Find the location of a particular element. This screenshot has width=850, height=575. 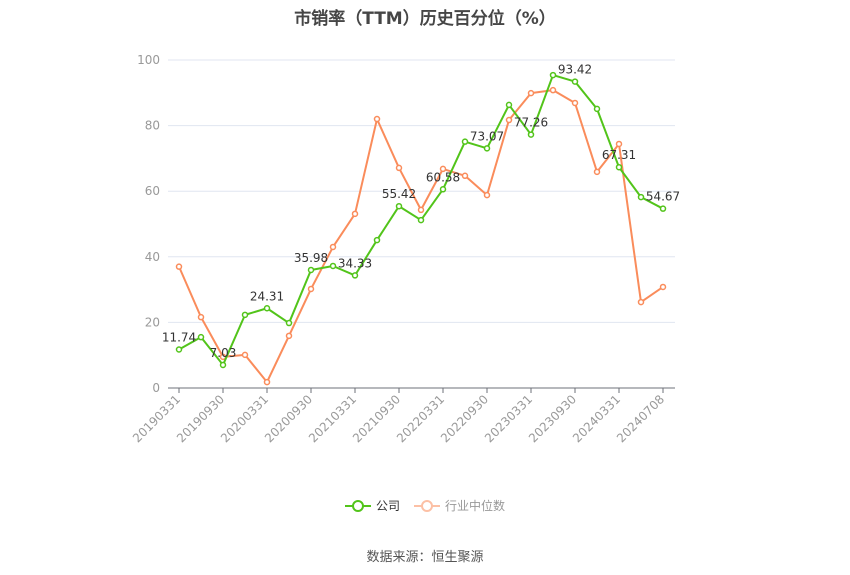

legend-item-company: 公司 is located at coordinates (372, 505).